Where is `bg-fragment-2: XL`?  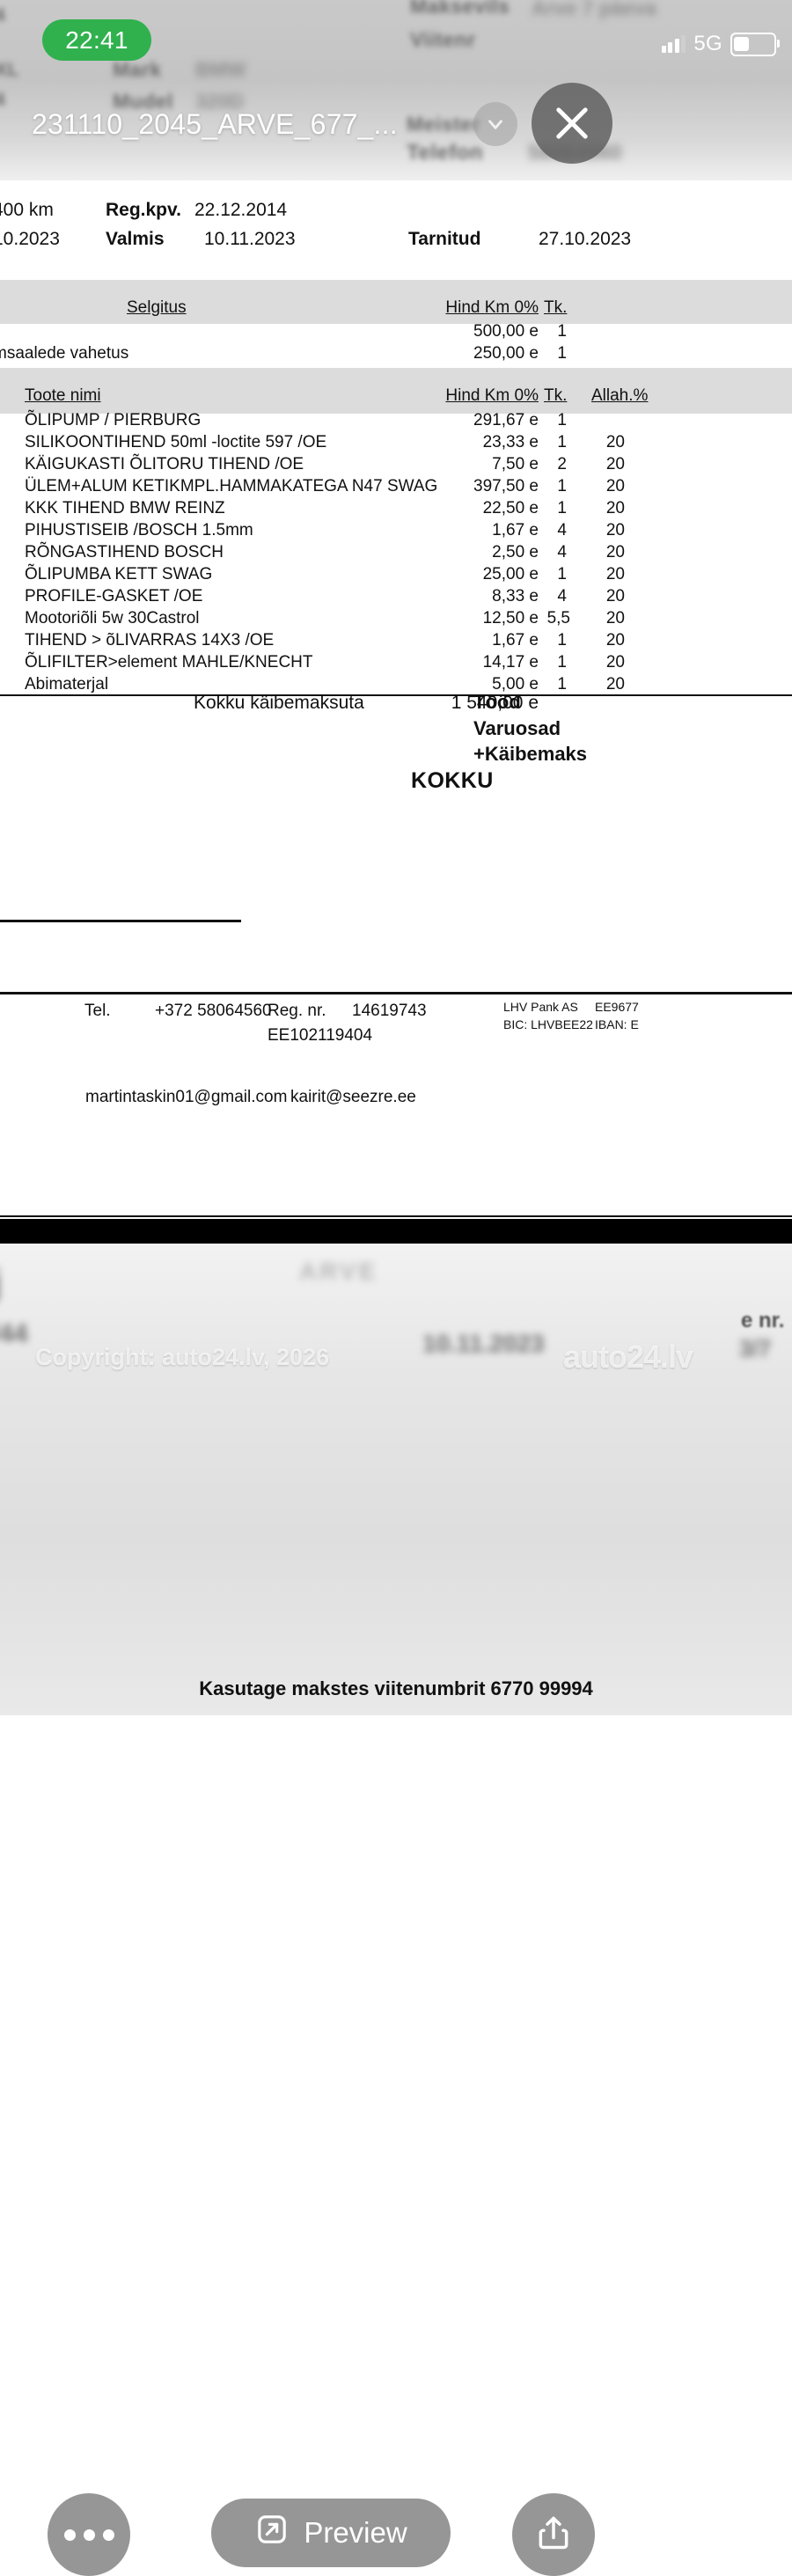 bg-fragment-2: XL is located at coordinates (10, 70).